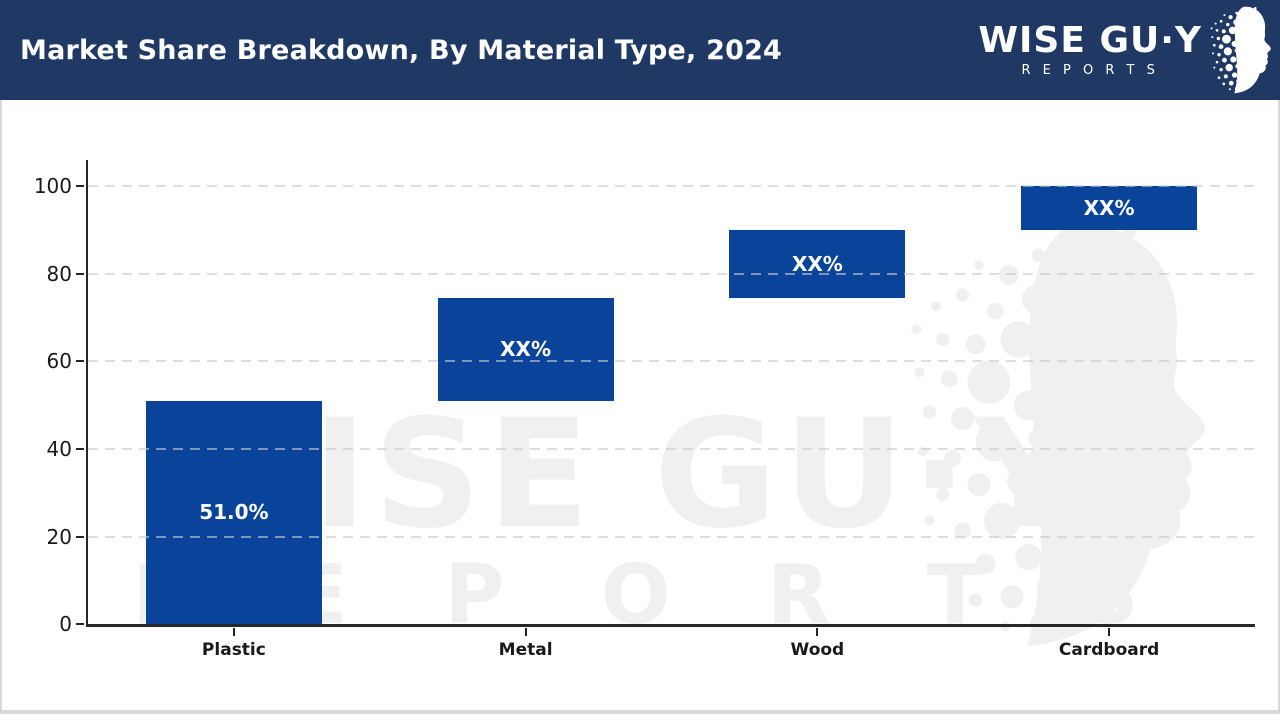  What do you see at coordinates (640, 711) in the screenshot?
I see `card-bottom-divider` at bounding box center [640, 711].